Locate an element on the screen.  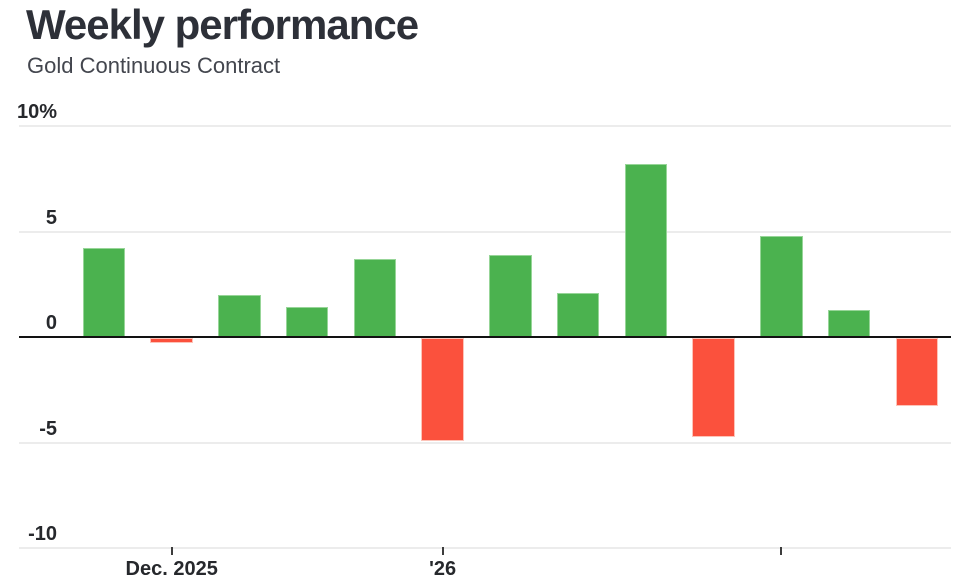
y-axis-tick-label: 0 is located at coordinates (51, 323).